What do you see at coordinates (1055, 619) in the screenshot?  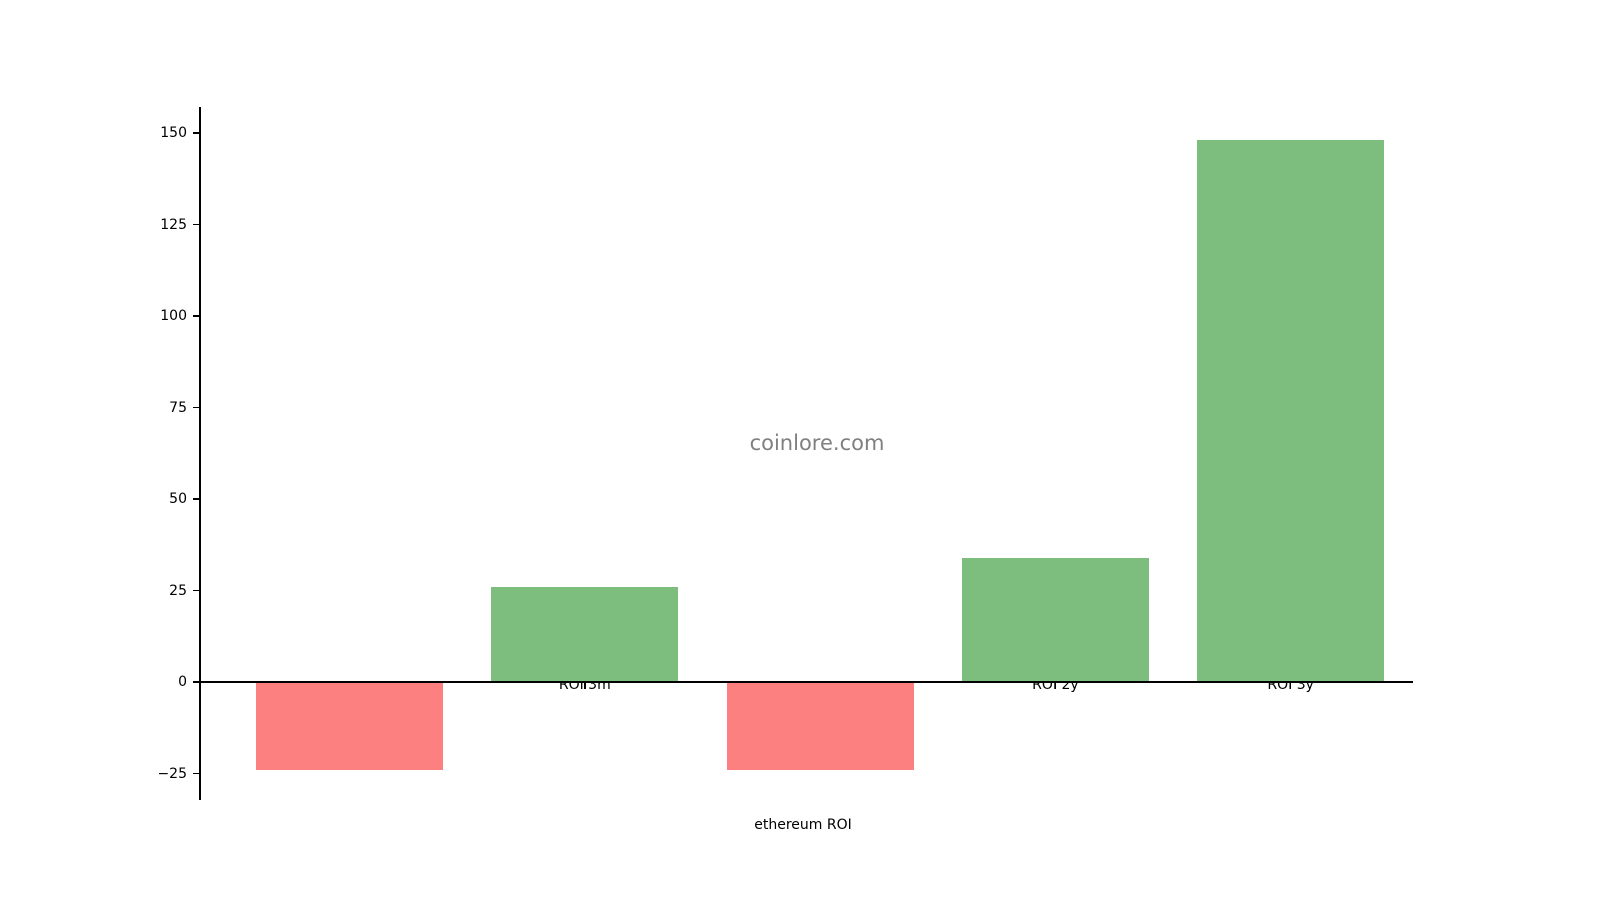 I see `bar-roi-2y` at bounding box center [1055, 619].